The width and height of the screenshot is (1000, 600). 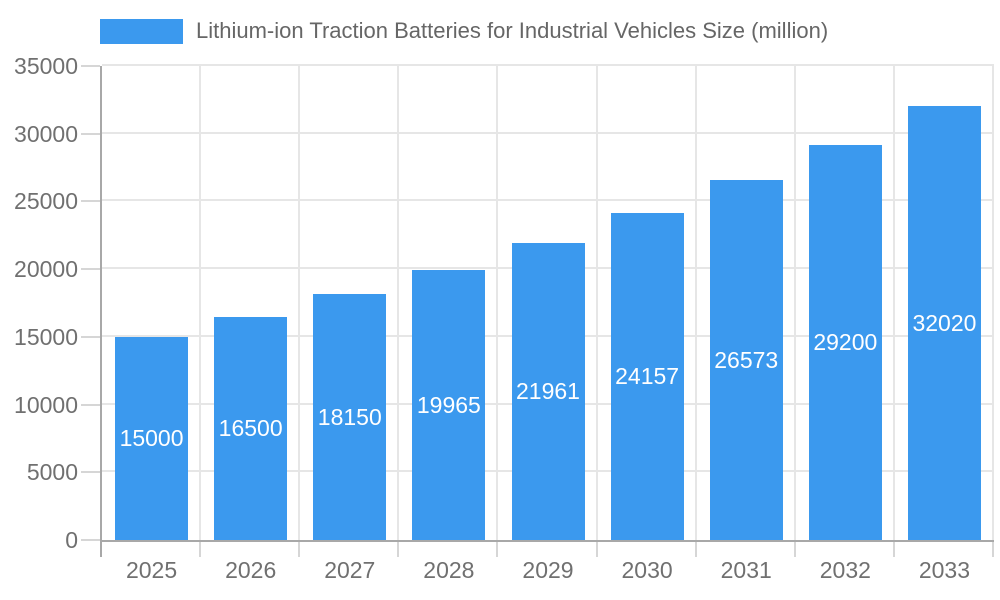 What do you see at coordinates (52, 472) in the screenshot?
I see `y-axis-tick-label: 5000` at bounding box center [52, 472].